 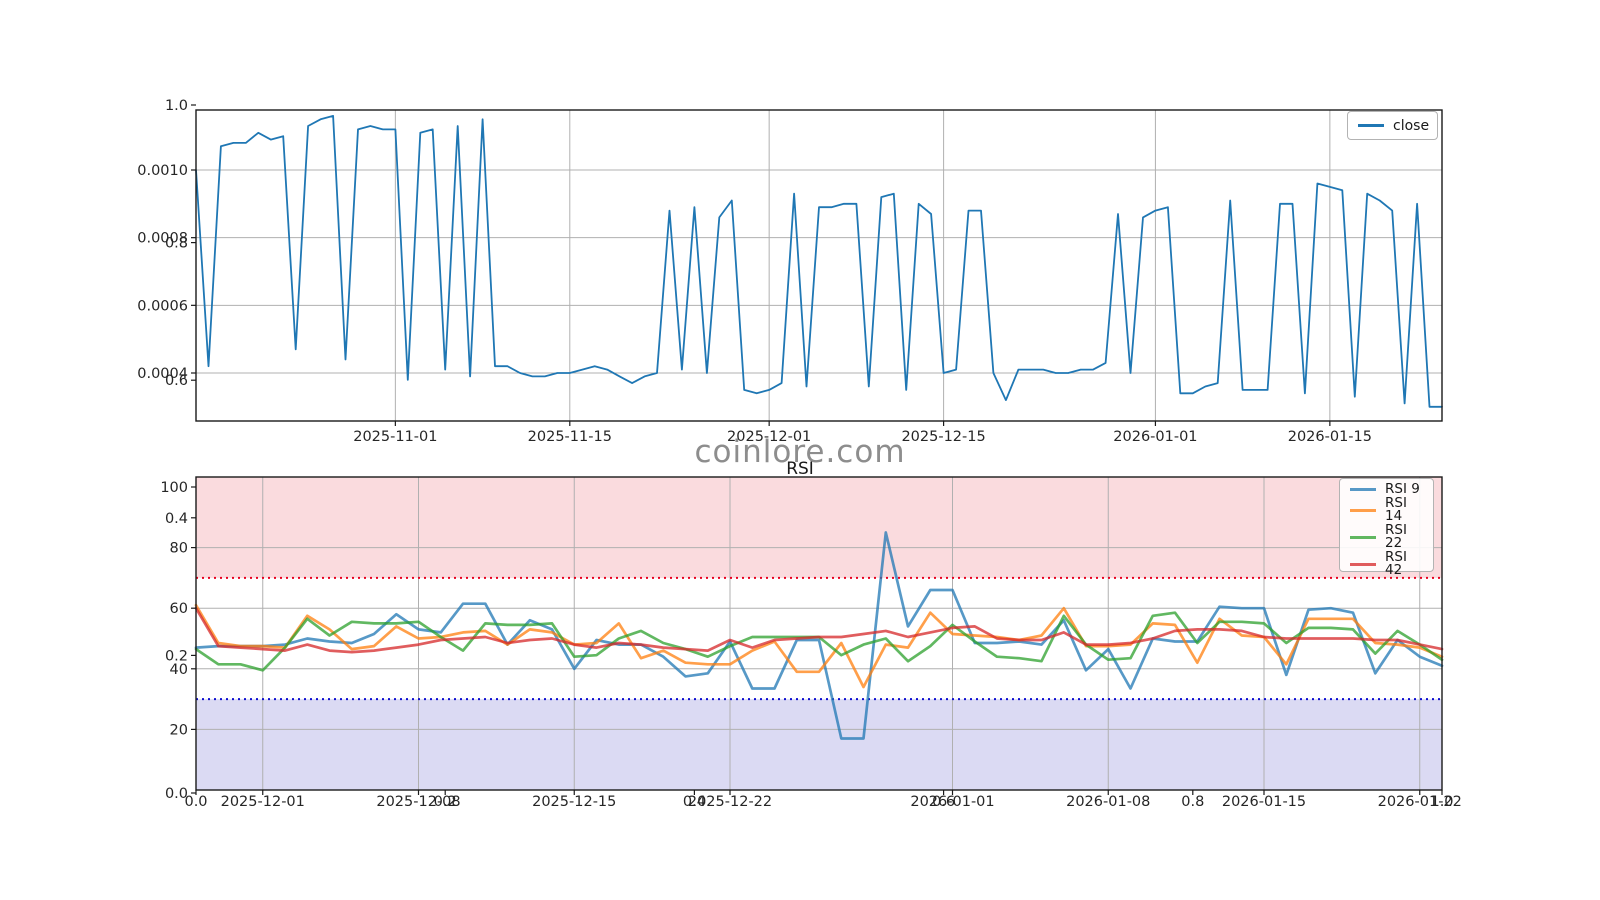 I want to click on legend-label-rsi14: RSI 14, so click(x=1396, y=509).